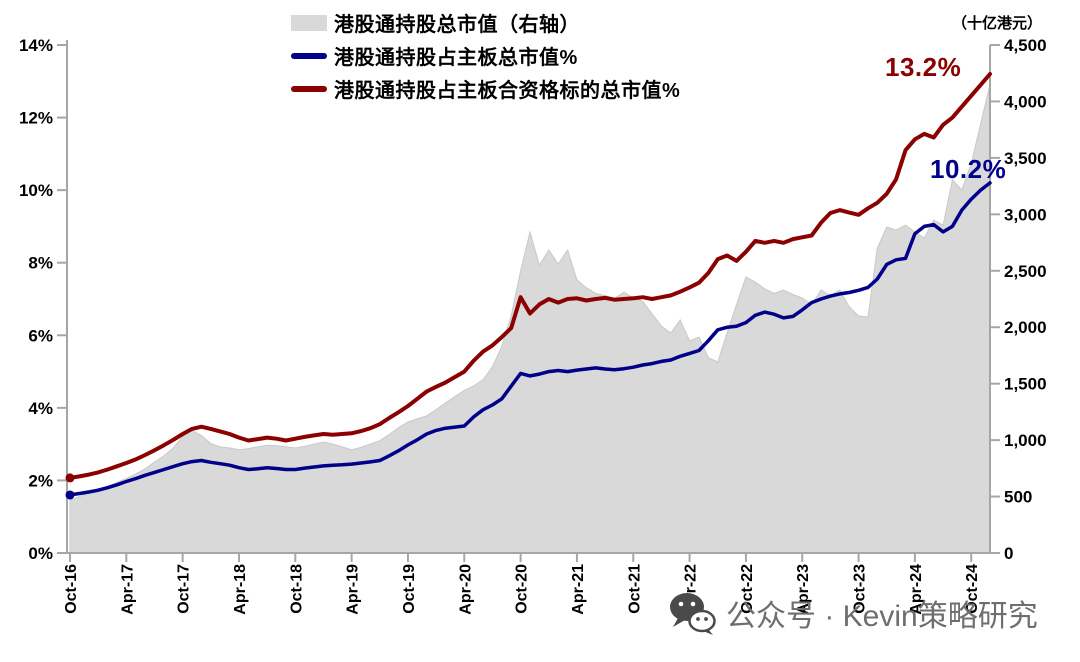 The image size is (1080, 662). What do you see at coordinates (747, 589) in the screenshot?
I see `x-axis-tick-label: Oct-22` at bounding box center [747, 589].